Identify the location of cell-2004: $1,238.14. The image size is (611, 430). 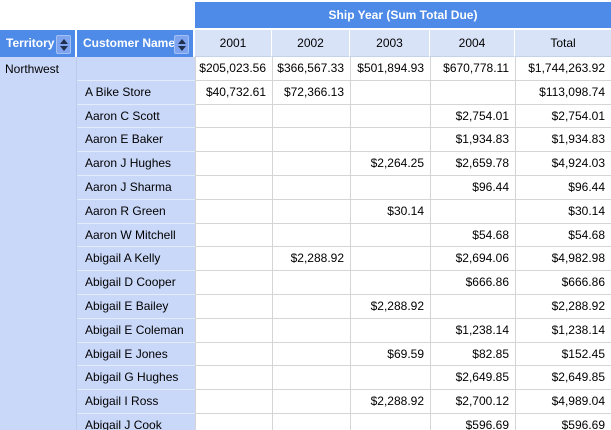
(472, 330).